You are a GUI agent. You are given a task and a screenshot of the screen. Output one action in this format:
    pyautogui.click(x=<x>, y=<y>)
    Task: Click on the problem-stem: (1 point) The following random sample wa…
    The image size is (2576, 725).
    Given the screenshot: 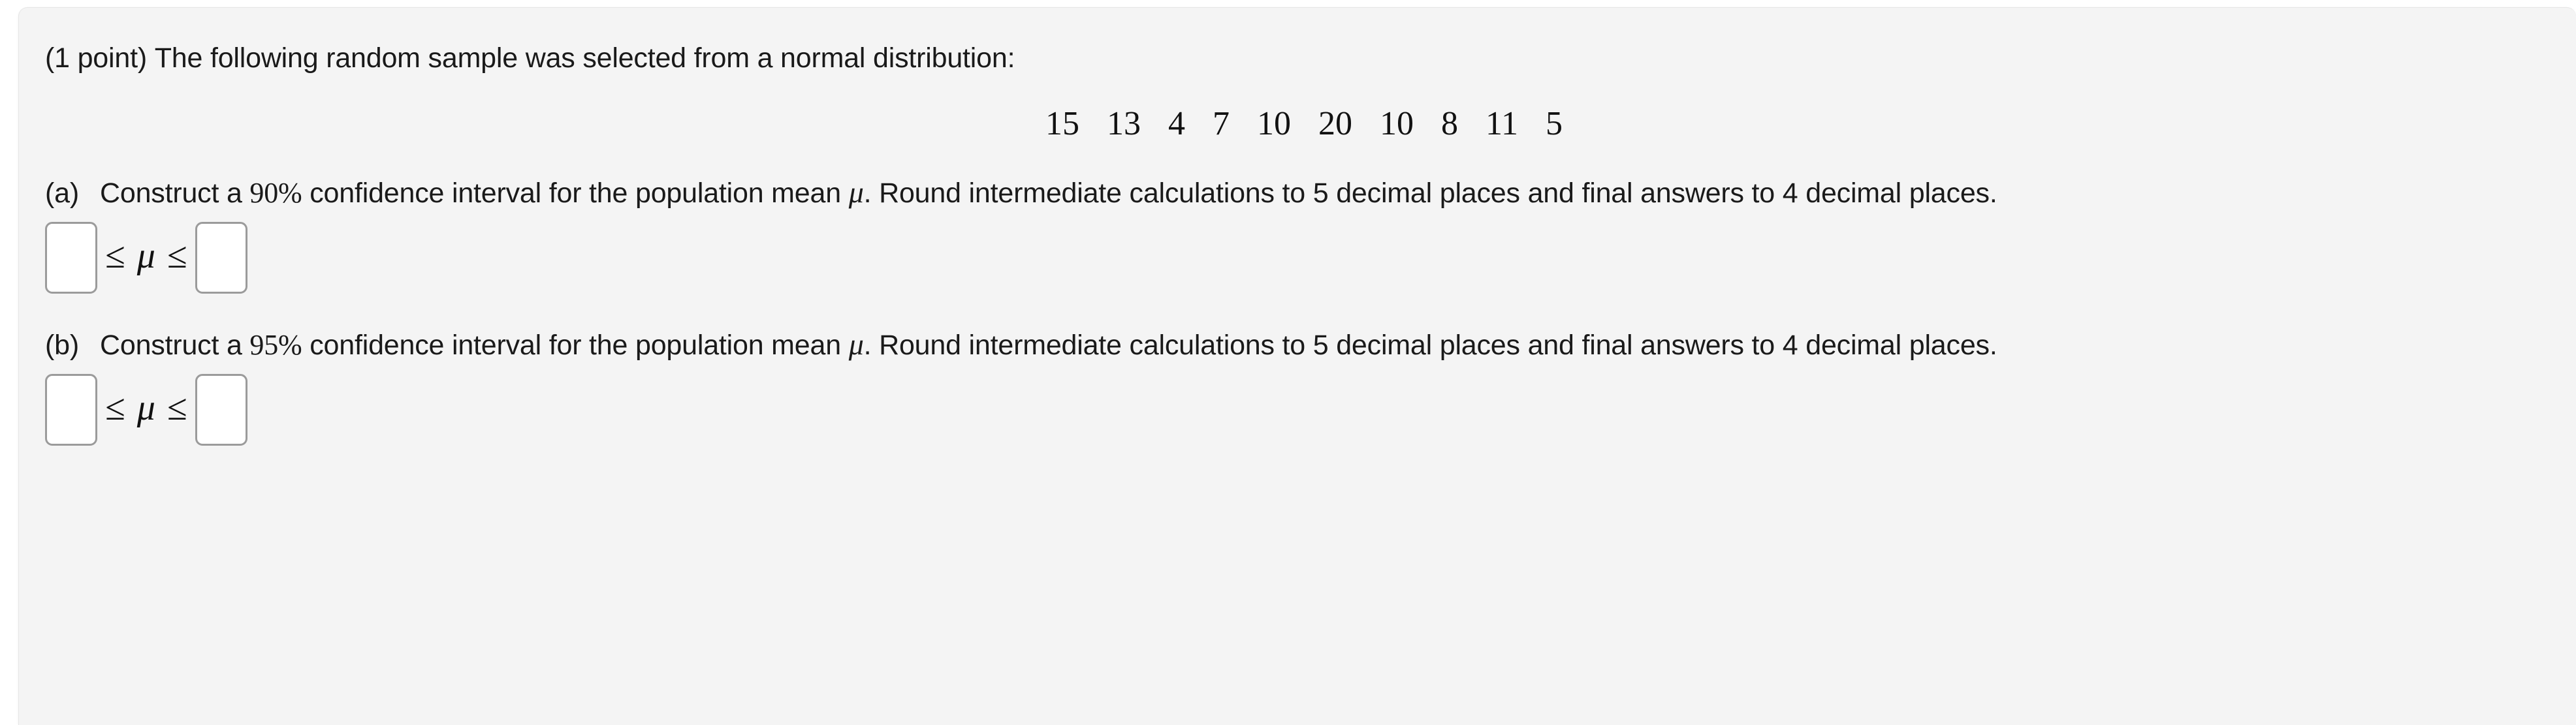 What is the action you would take?
    pyautogui.click(x=1304, y=58)
    